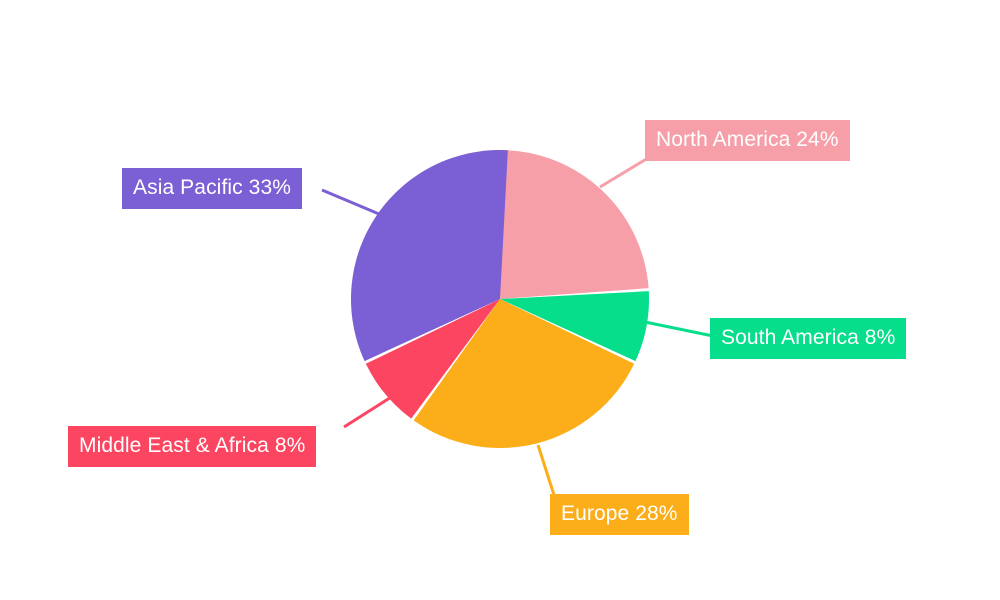 This screenshot has height=600, width=1000. I want to click on pie-label-asia-pacific: Asia Pacific 33%, so click(212, 188).